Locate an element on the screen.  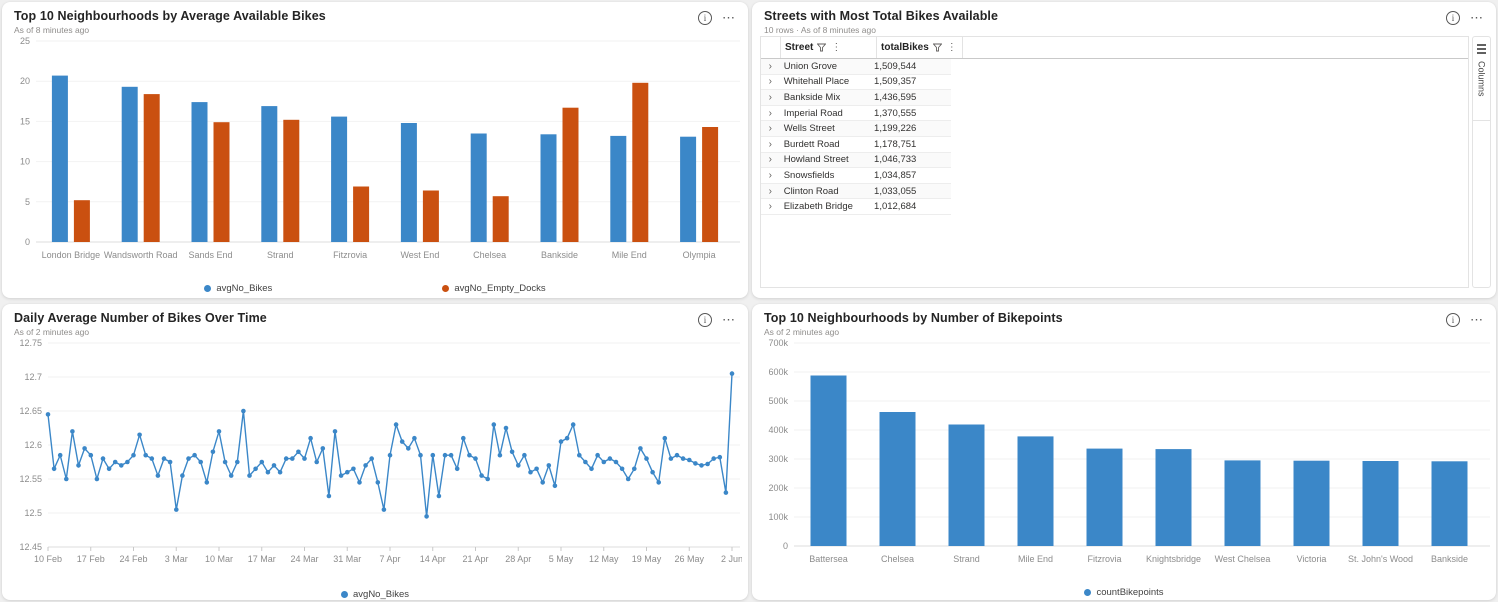
svg-text: 200k is located at coordinates (778, 488).